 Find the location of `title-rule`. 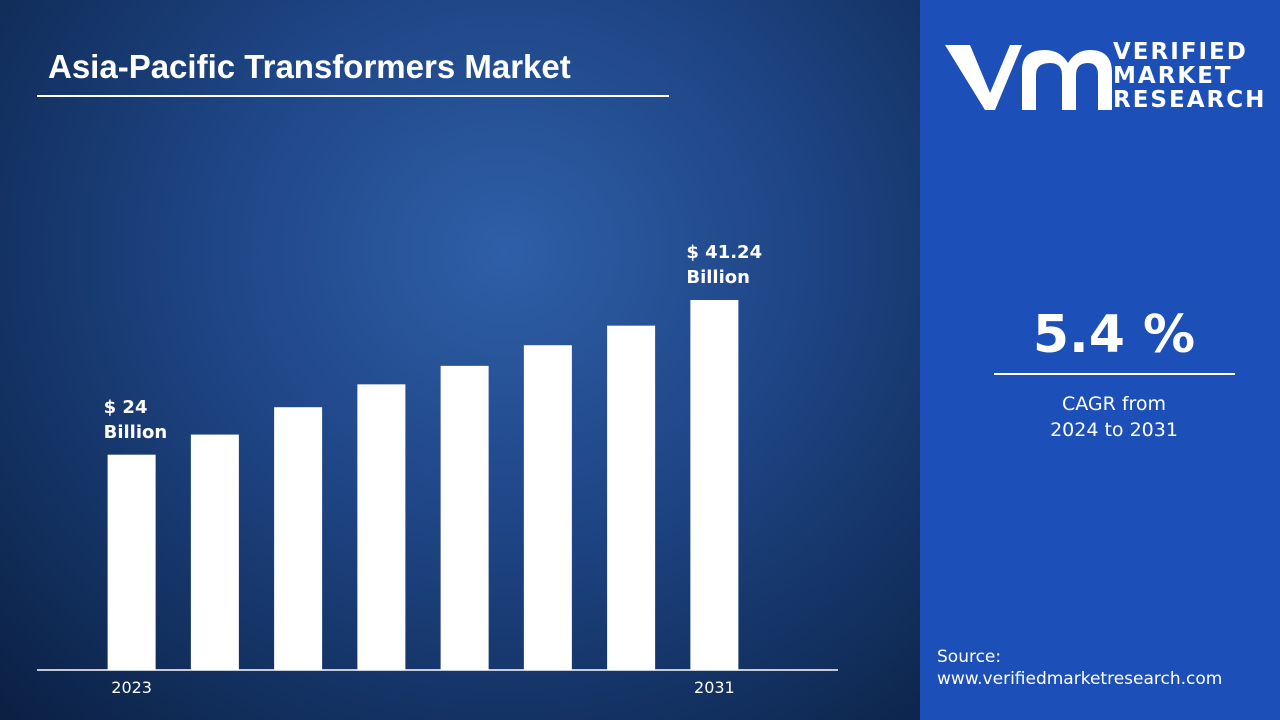

title-rule is located at coordinates (353, 96).